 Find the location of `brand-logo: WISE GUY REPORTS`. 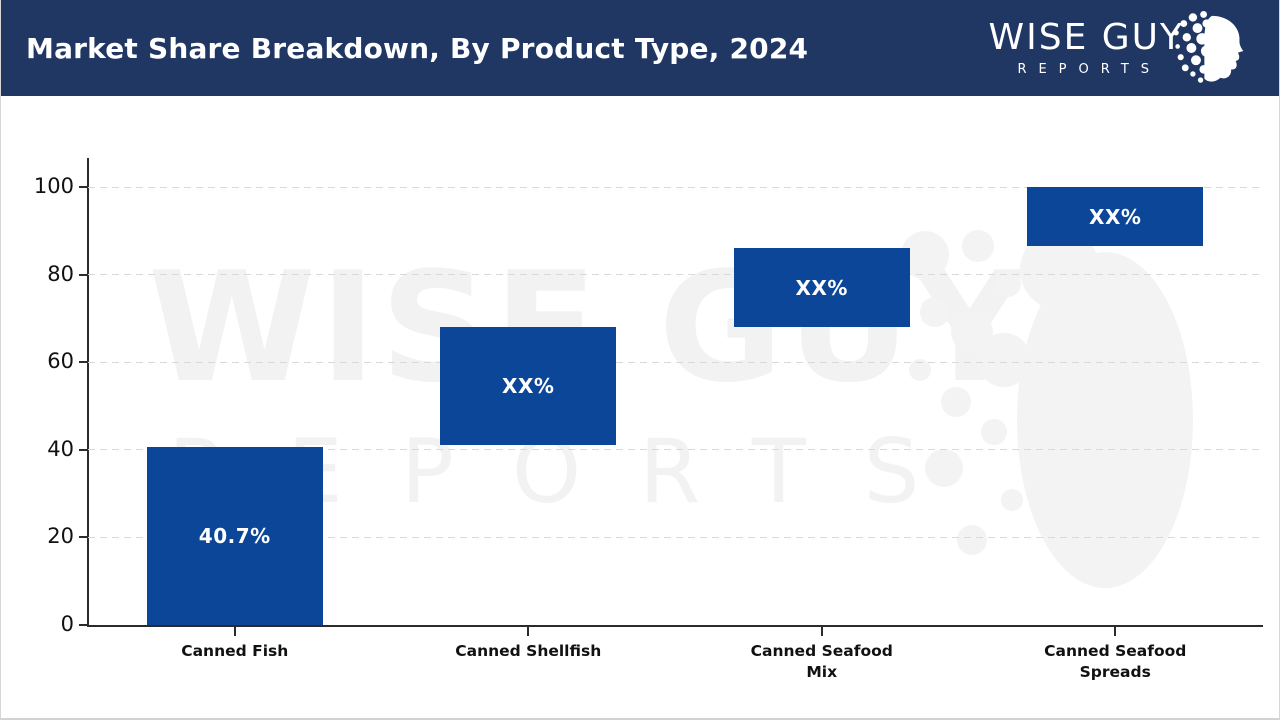

brand-logo: WISE GUY REPORTS is located at coordinates (1122, 48).